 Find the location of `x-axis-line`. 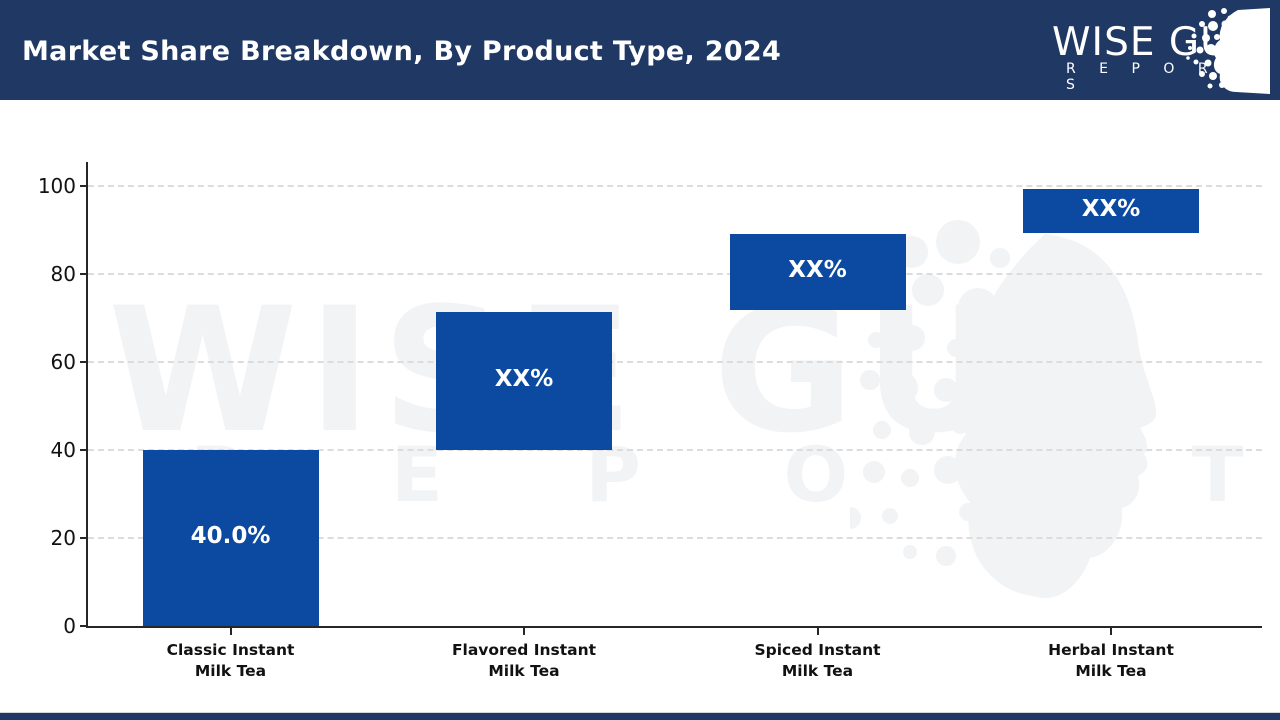

x-axis-line is located at coordinates (674, 627).